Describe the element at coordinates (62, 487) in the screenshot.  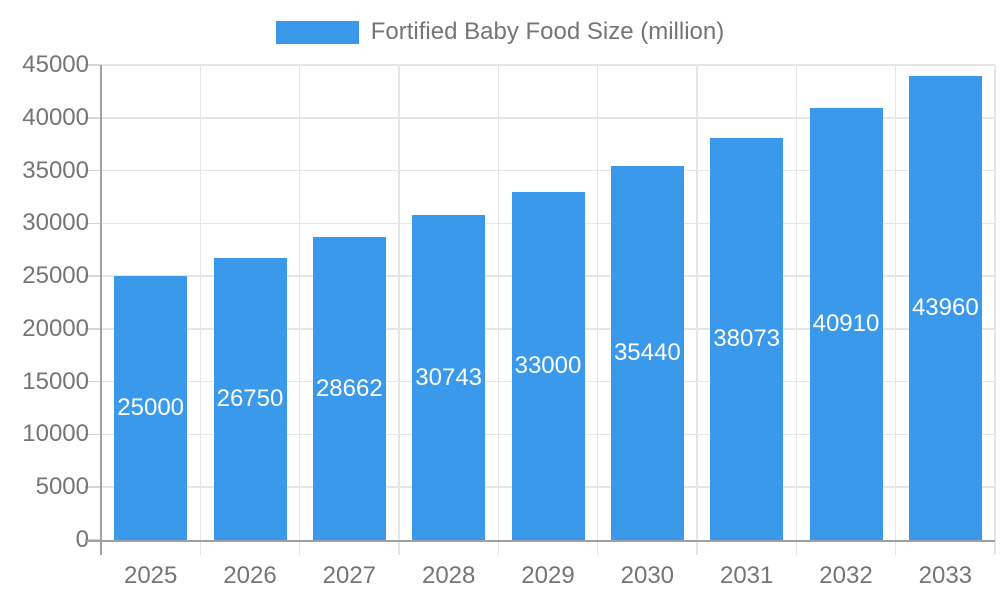
I see `y-tick-label: 5000` at that location.